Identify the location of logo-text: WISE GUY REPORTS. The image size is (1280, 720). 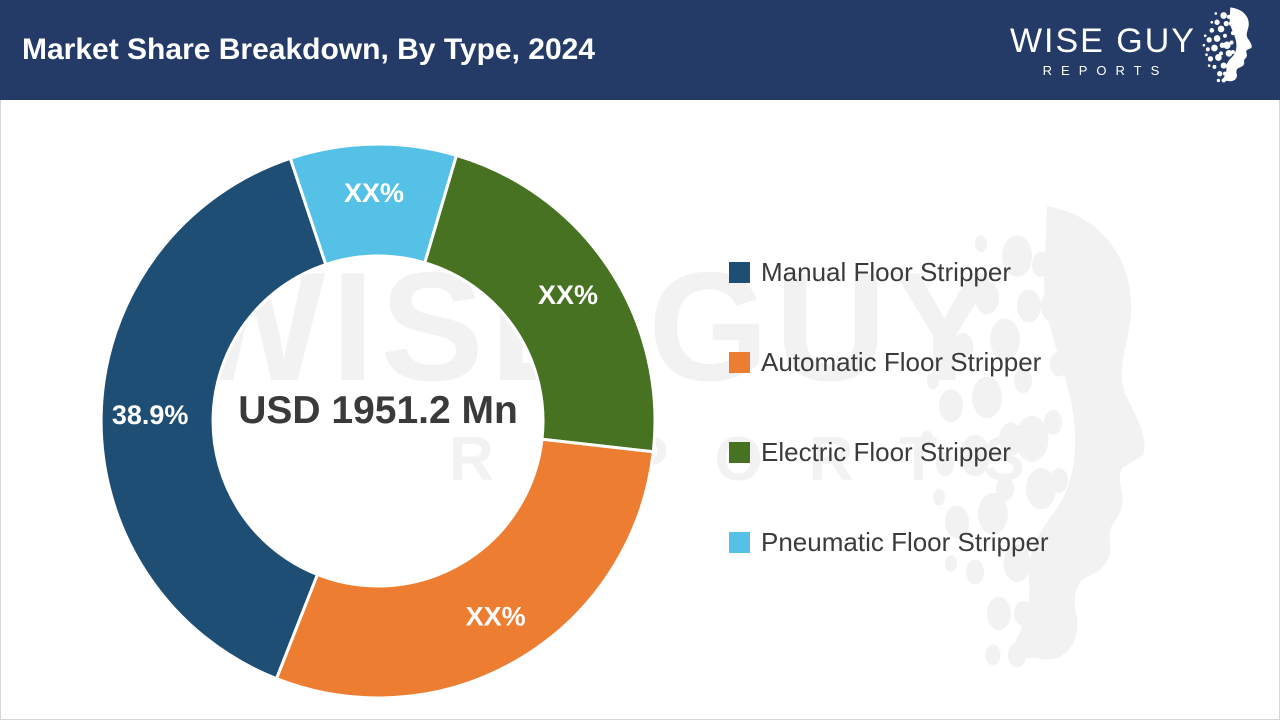
(1103, 50).